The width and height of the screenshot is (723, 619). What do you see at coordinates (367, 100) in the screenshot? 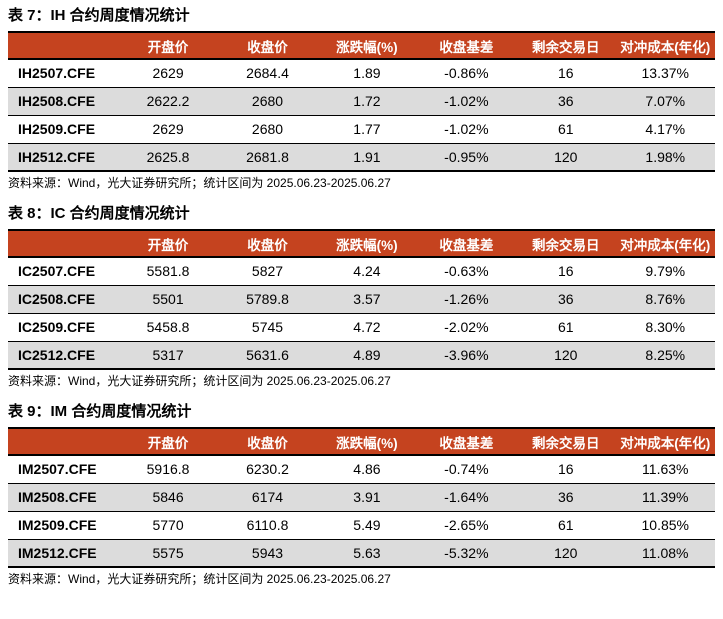
I see `cell-change-pct: 1.72` at bounding box center [367, 100].